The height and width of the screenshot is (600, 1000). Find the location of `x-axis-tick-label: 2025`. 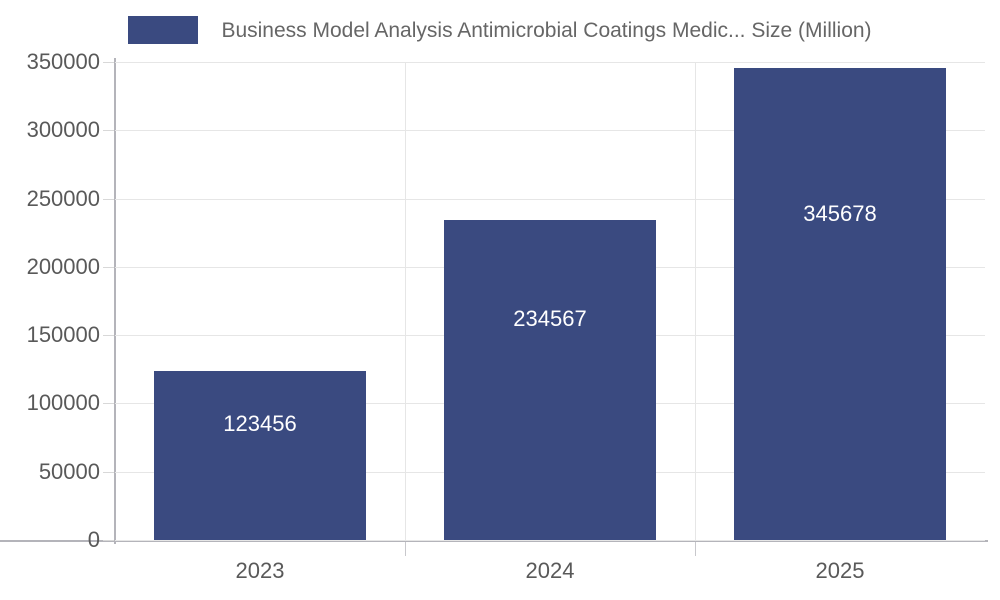

x-axis-tick-label: 2025 is located at coordinates (840, 570).